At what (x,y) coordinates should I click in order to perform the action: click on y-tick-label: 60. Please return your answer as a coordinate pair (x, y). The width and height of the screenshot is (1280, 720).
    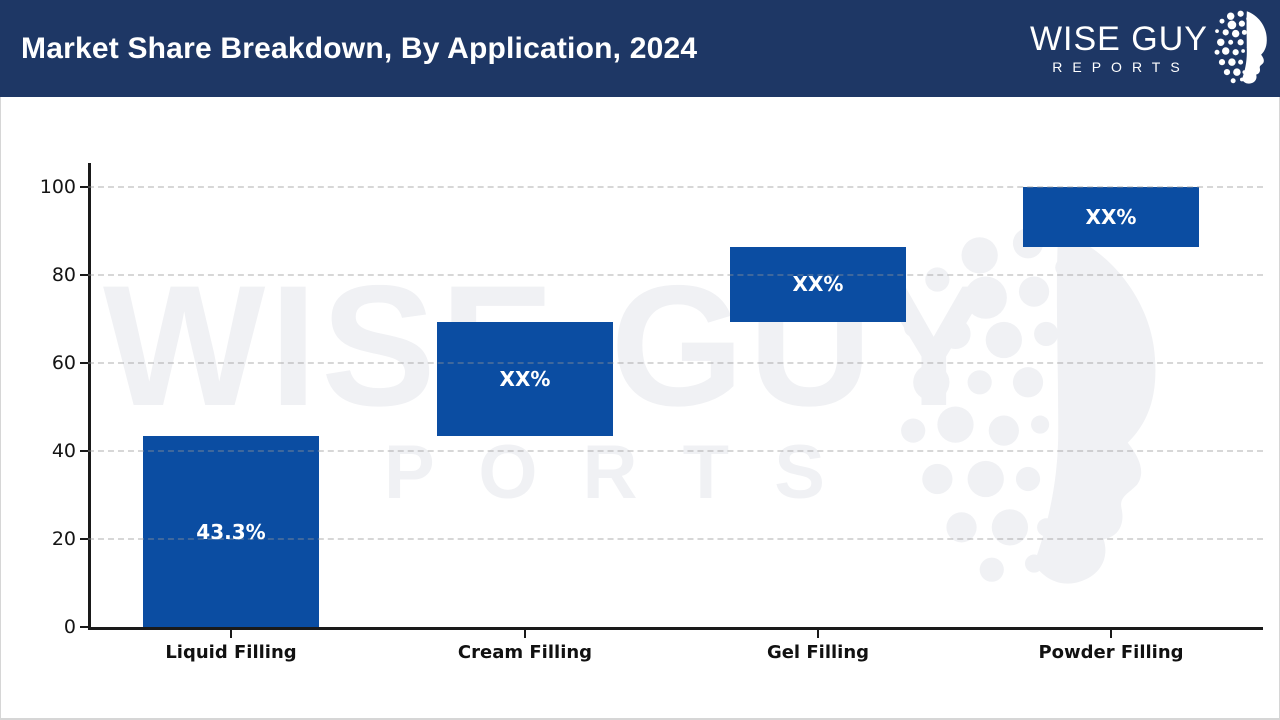
    Looking at the image, I should click on (63, 363).